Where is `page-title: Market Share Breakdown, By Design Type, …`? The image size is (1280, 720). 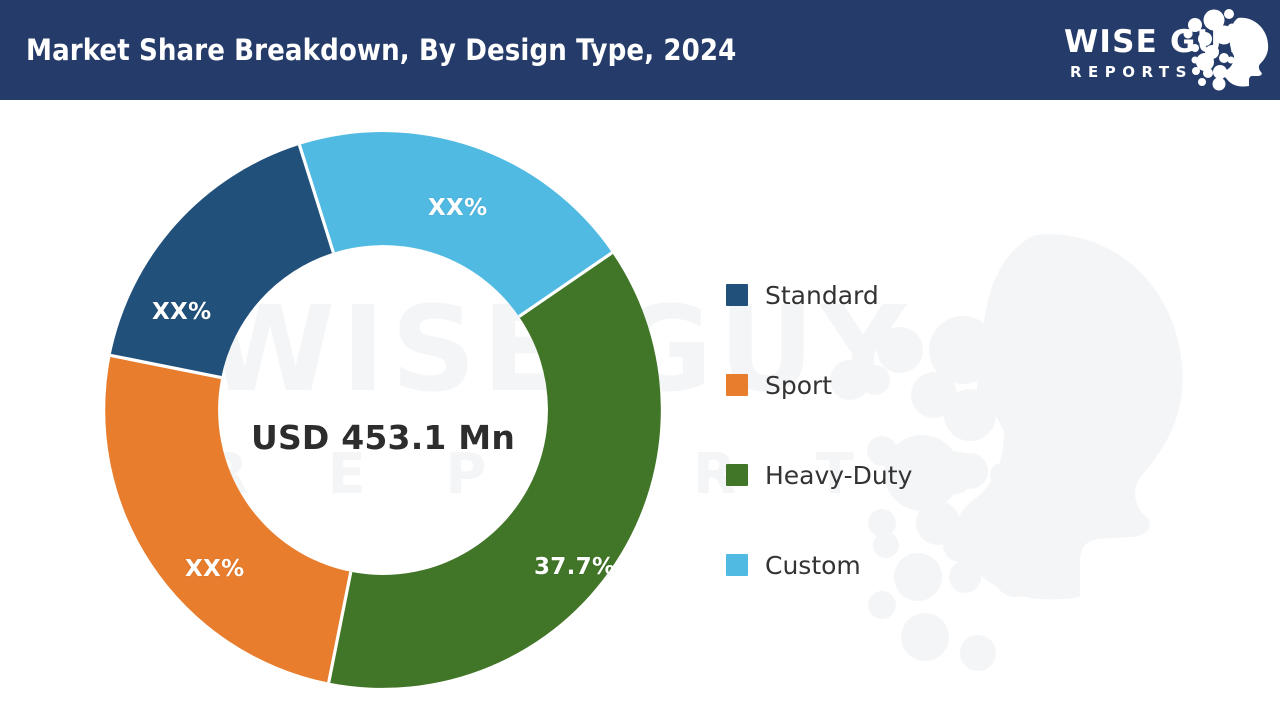 page-title: Market Share Breakdown, By Design Type, … is located at coordinates (381, 50).